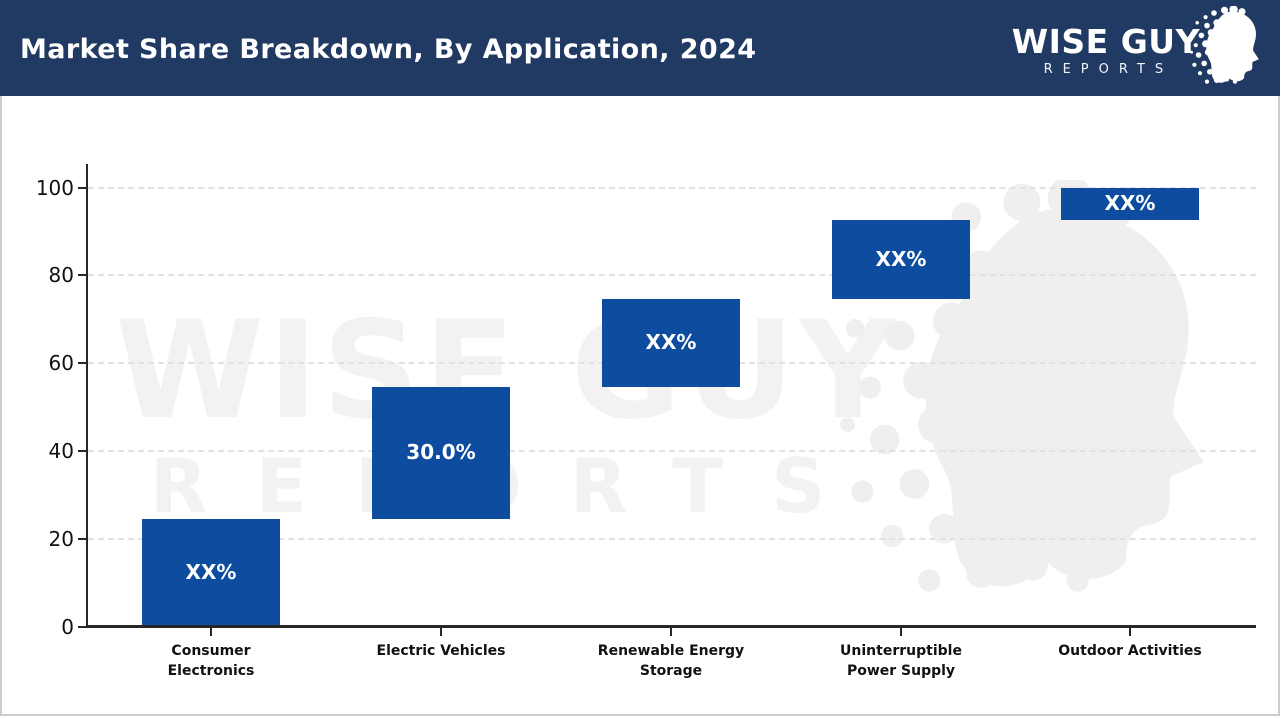 The height and width of the screenshot is (720, 1280). What do you see at coordinates (671, 661) in the screenshot?
I see `category-label: Renewable Energy Storage` at bounding box center [671, 661].